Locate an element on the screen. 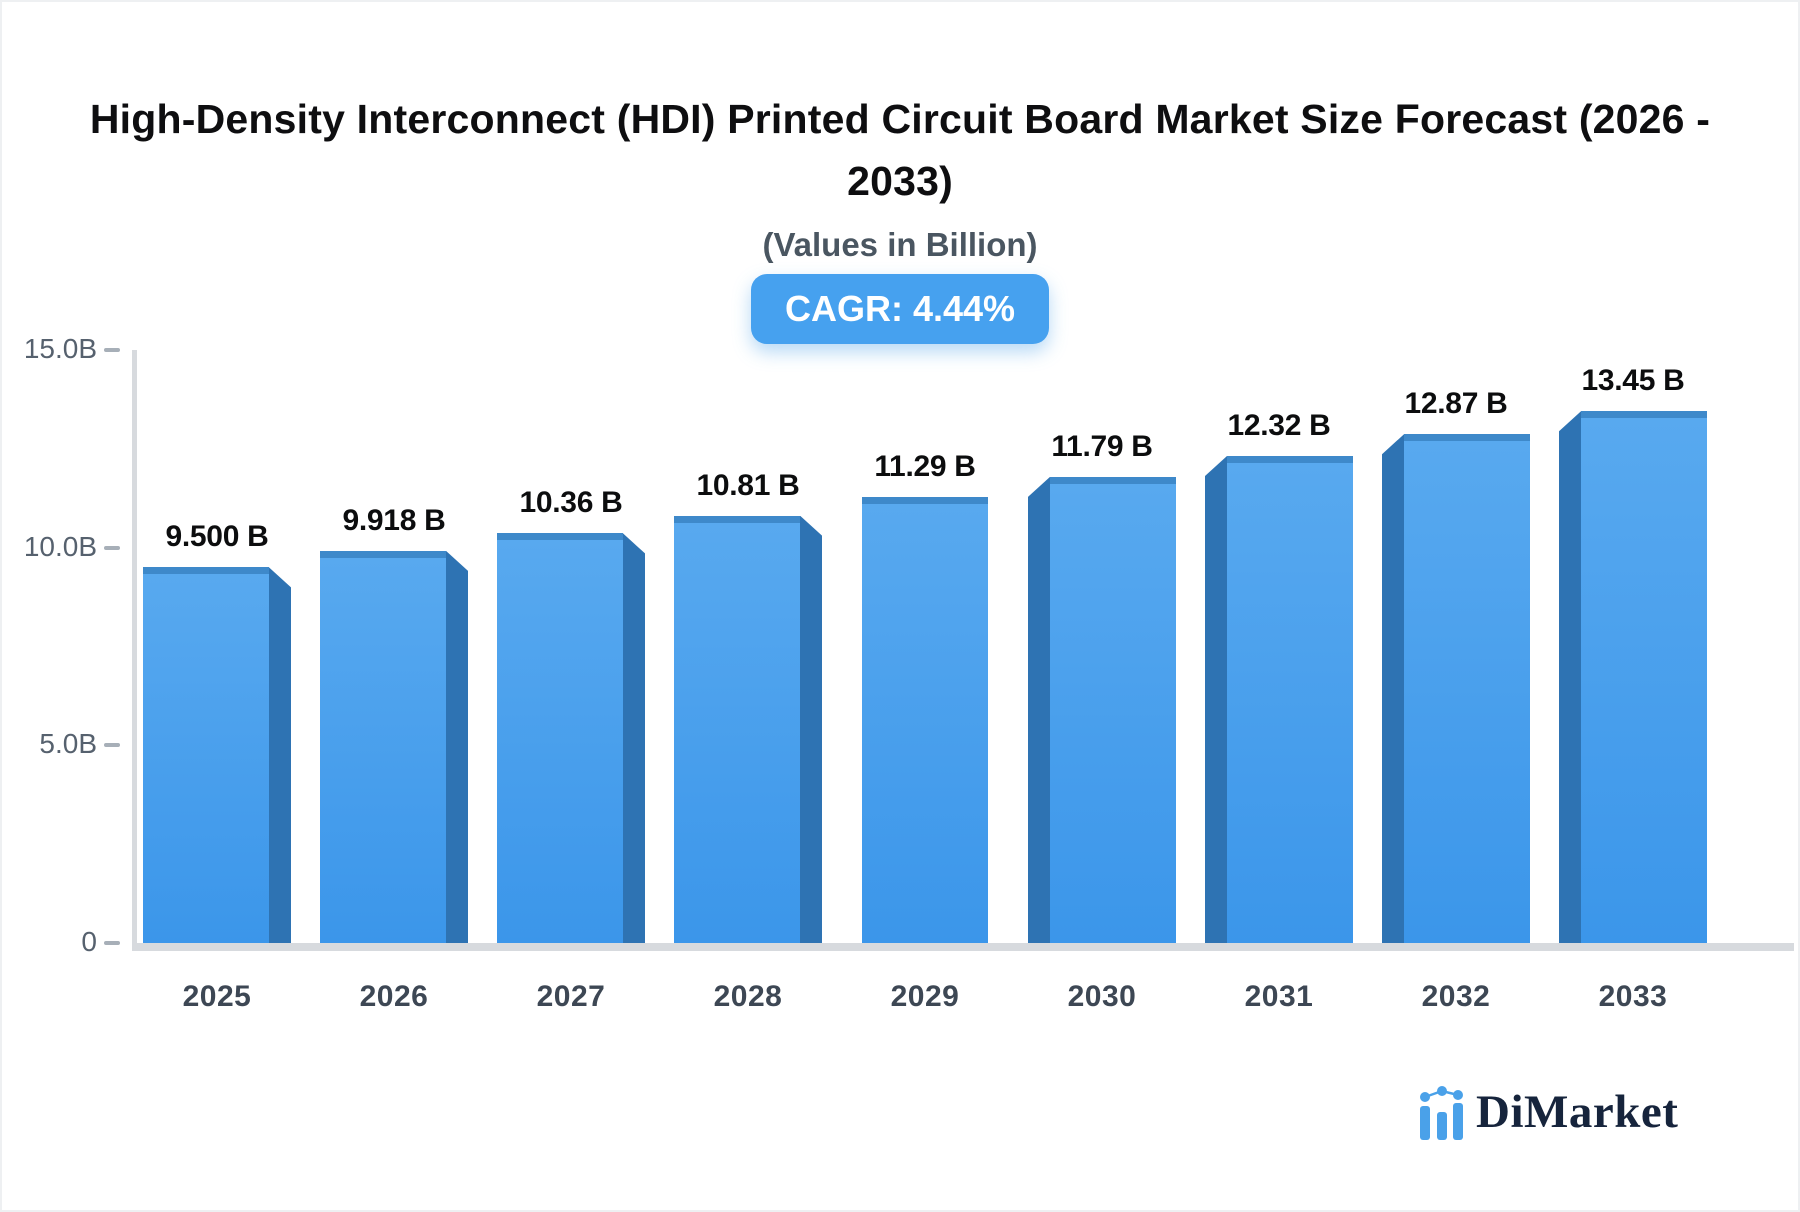 The image size is (1800, 1212). x-axis-label-2025: 2025 is located at coordinates (217, 996).